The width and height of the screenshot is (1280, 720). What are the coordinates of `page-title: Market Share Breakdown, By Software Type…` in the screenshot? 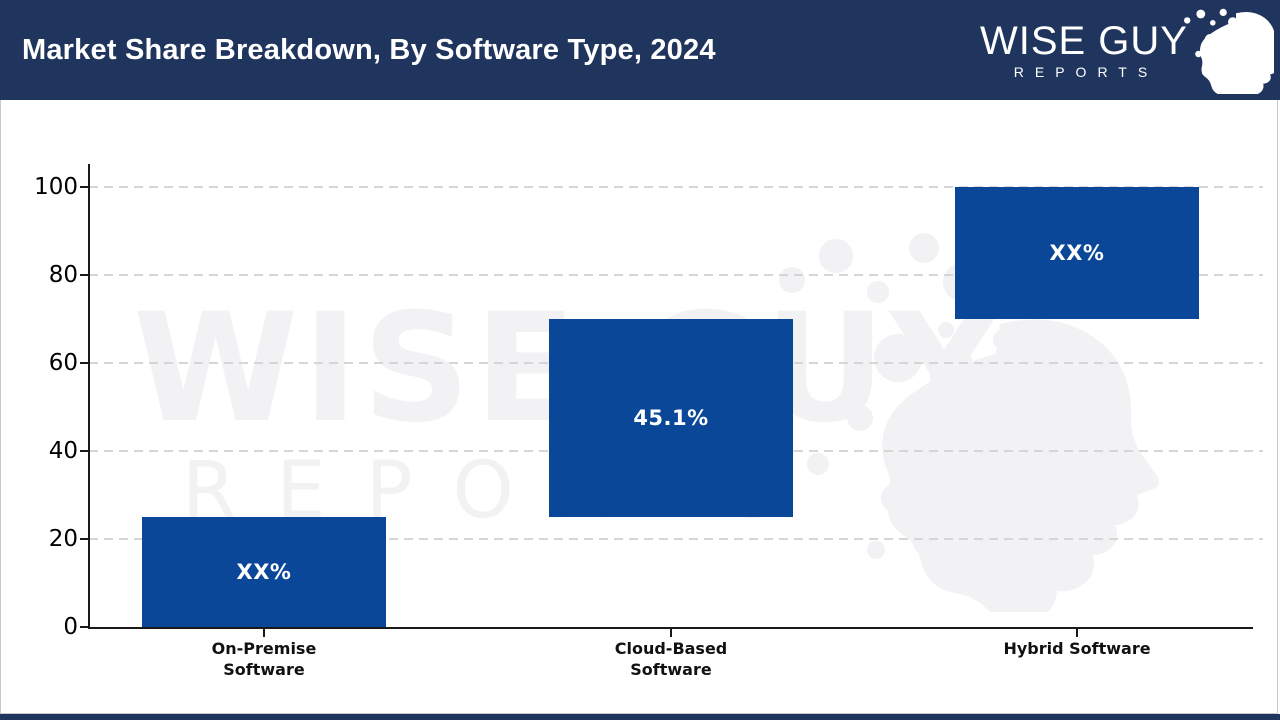 It's located at (369, 49).